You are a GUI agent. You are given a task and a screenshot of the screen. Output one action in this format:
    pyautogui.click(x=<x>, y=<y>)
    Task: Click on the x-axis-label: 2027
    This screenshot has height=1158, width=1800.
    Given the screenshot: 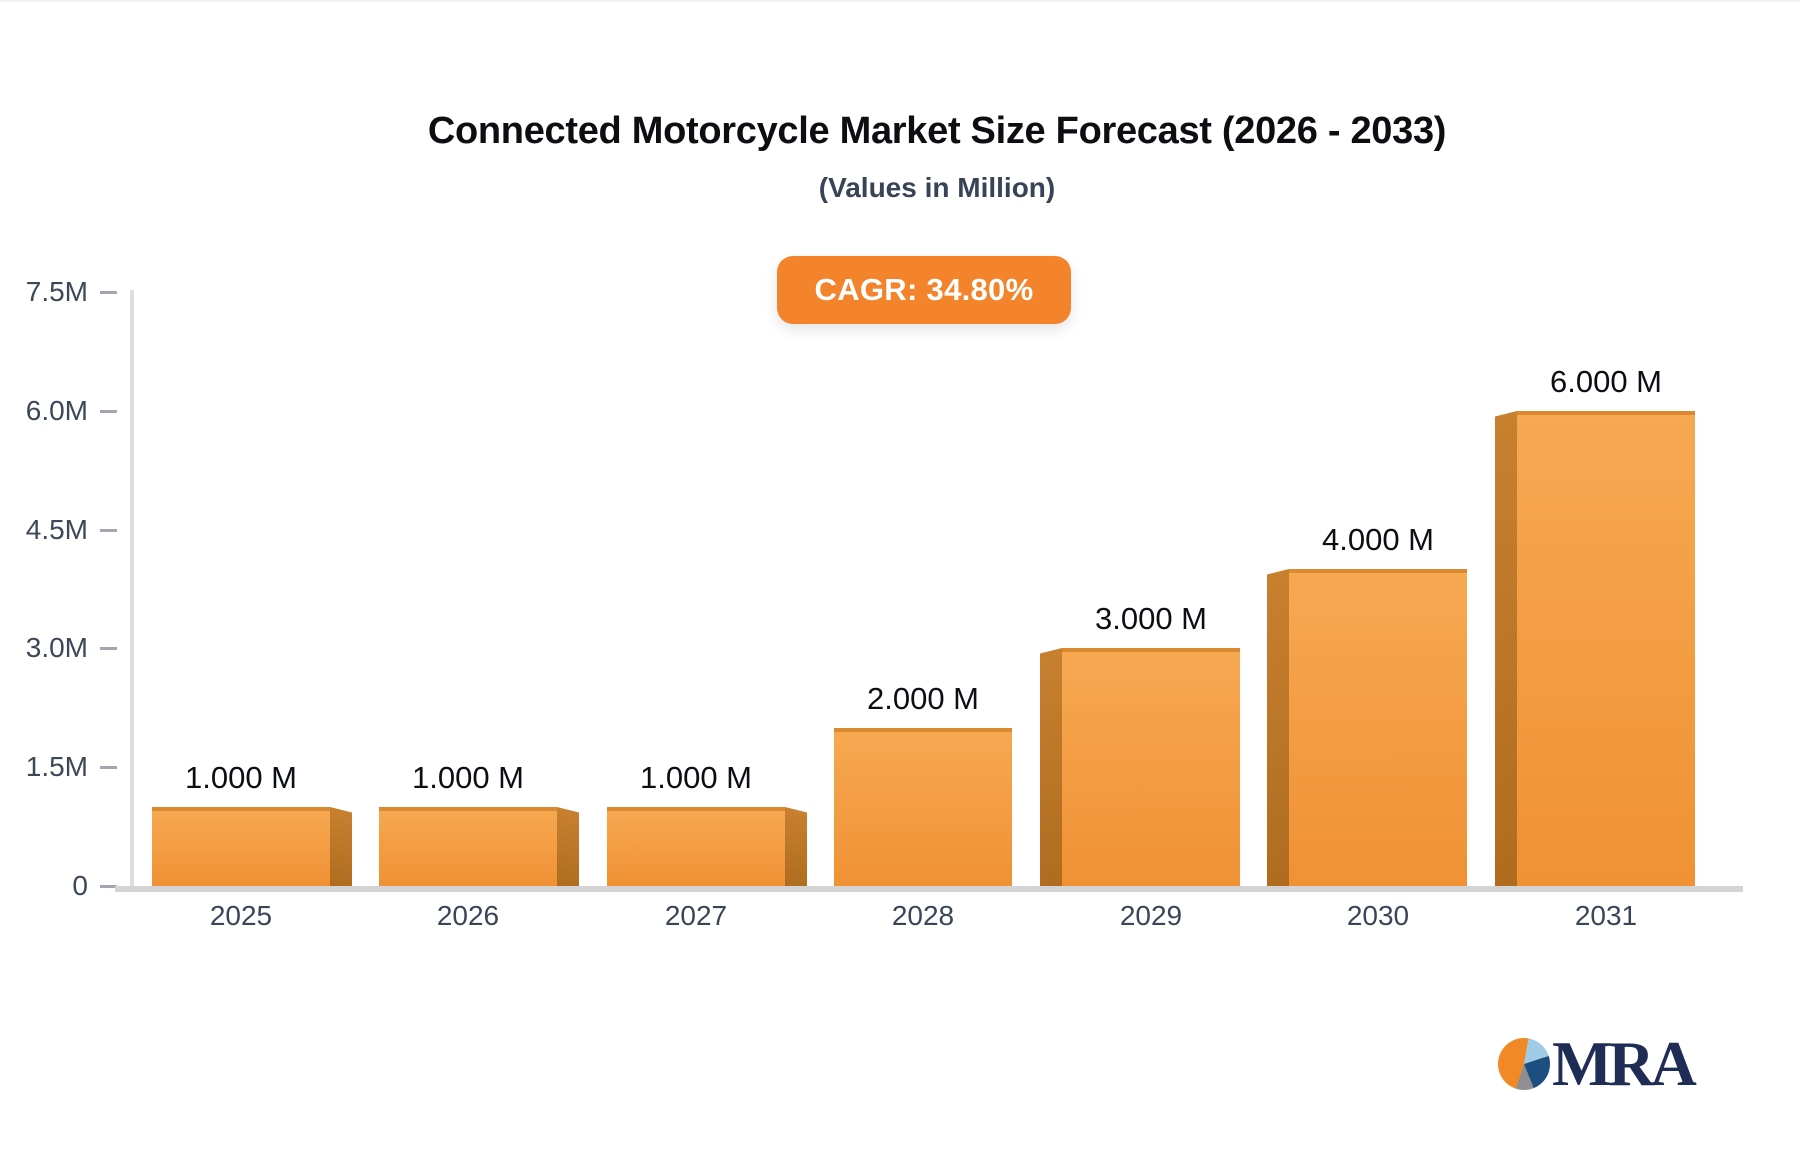 What is the action you would take?
    pyautogui.click(x=696, y=915)
    